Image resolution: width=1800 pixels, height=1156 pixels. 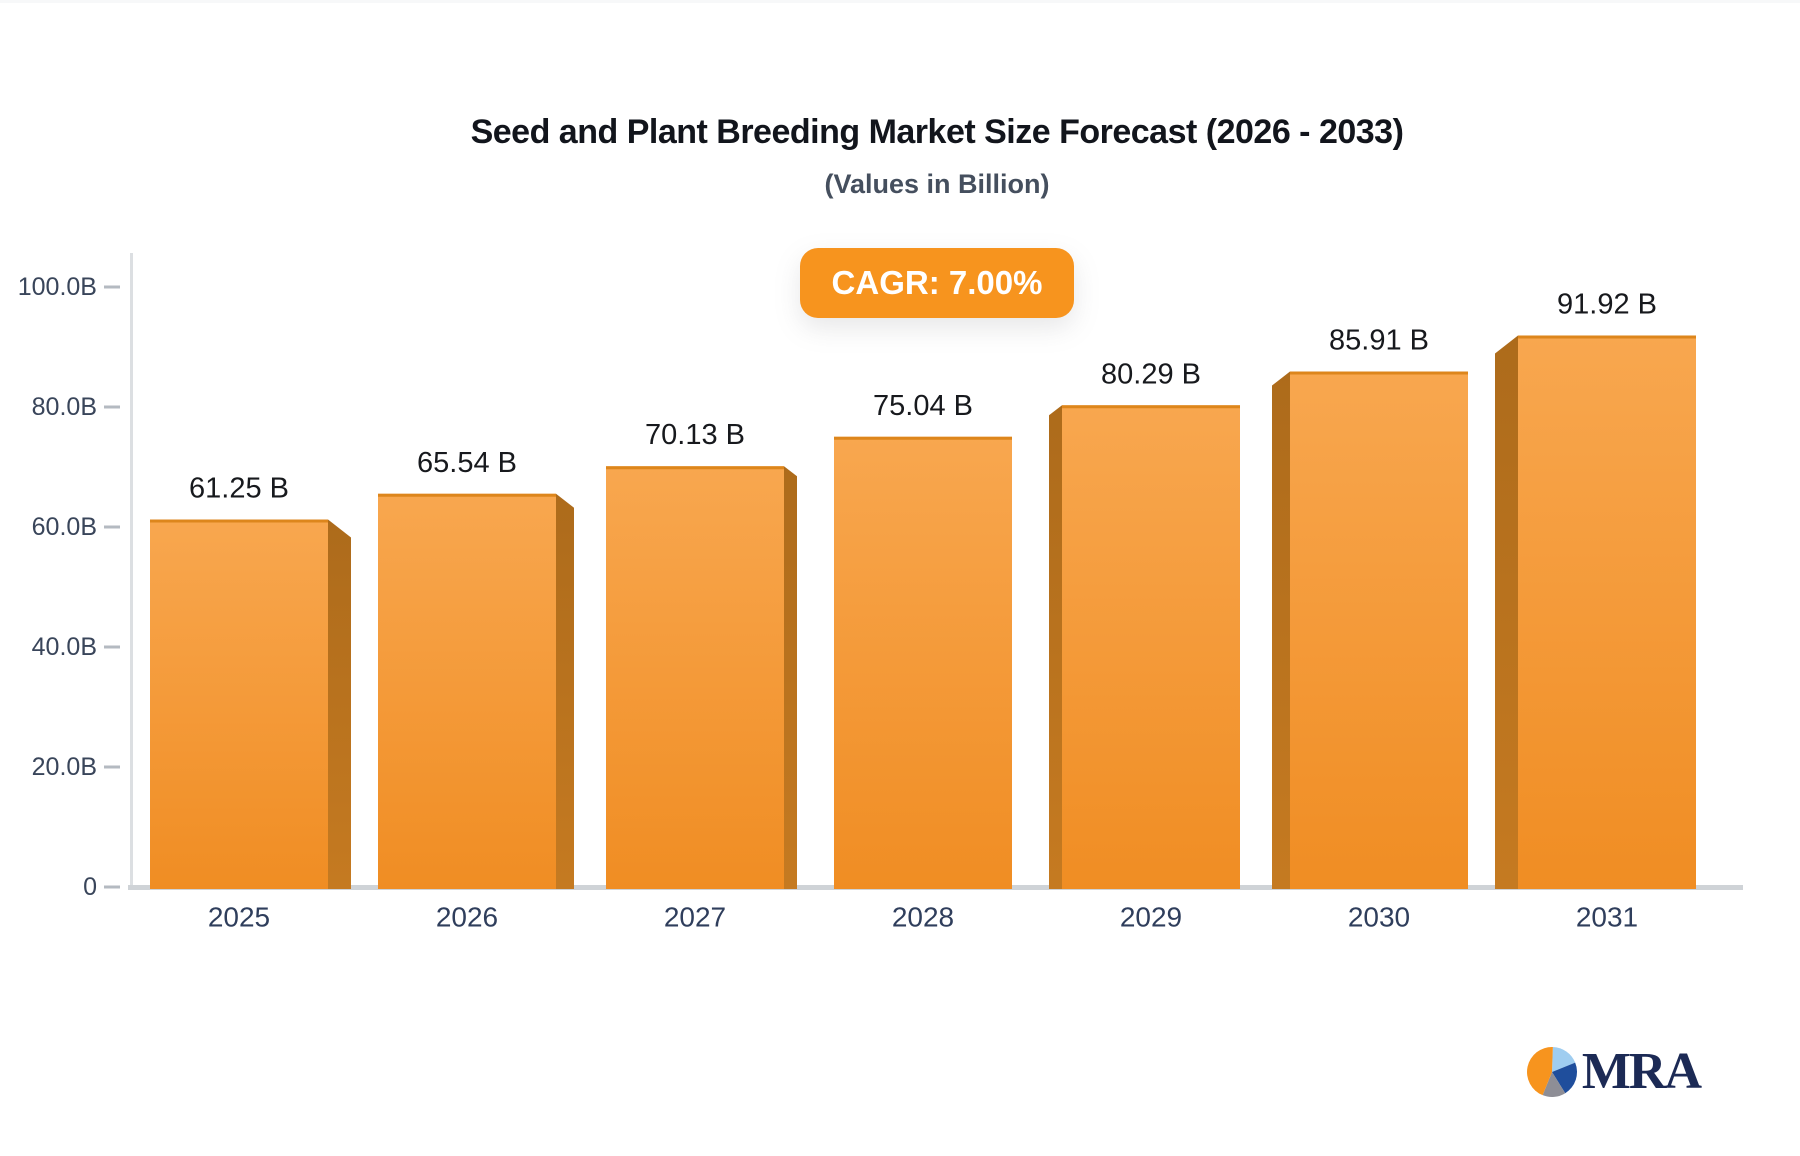 What do you see at coordinates (1563, 1059) in the screenshot?
I see `light-blue-slice` at bounding box center [1563, 1059].